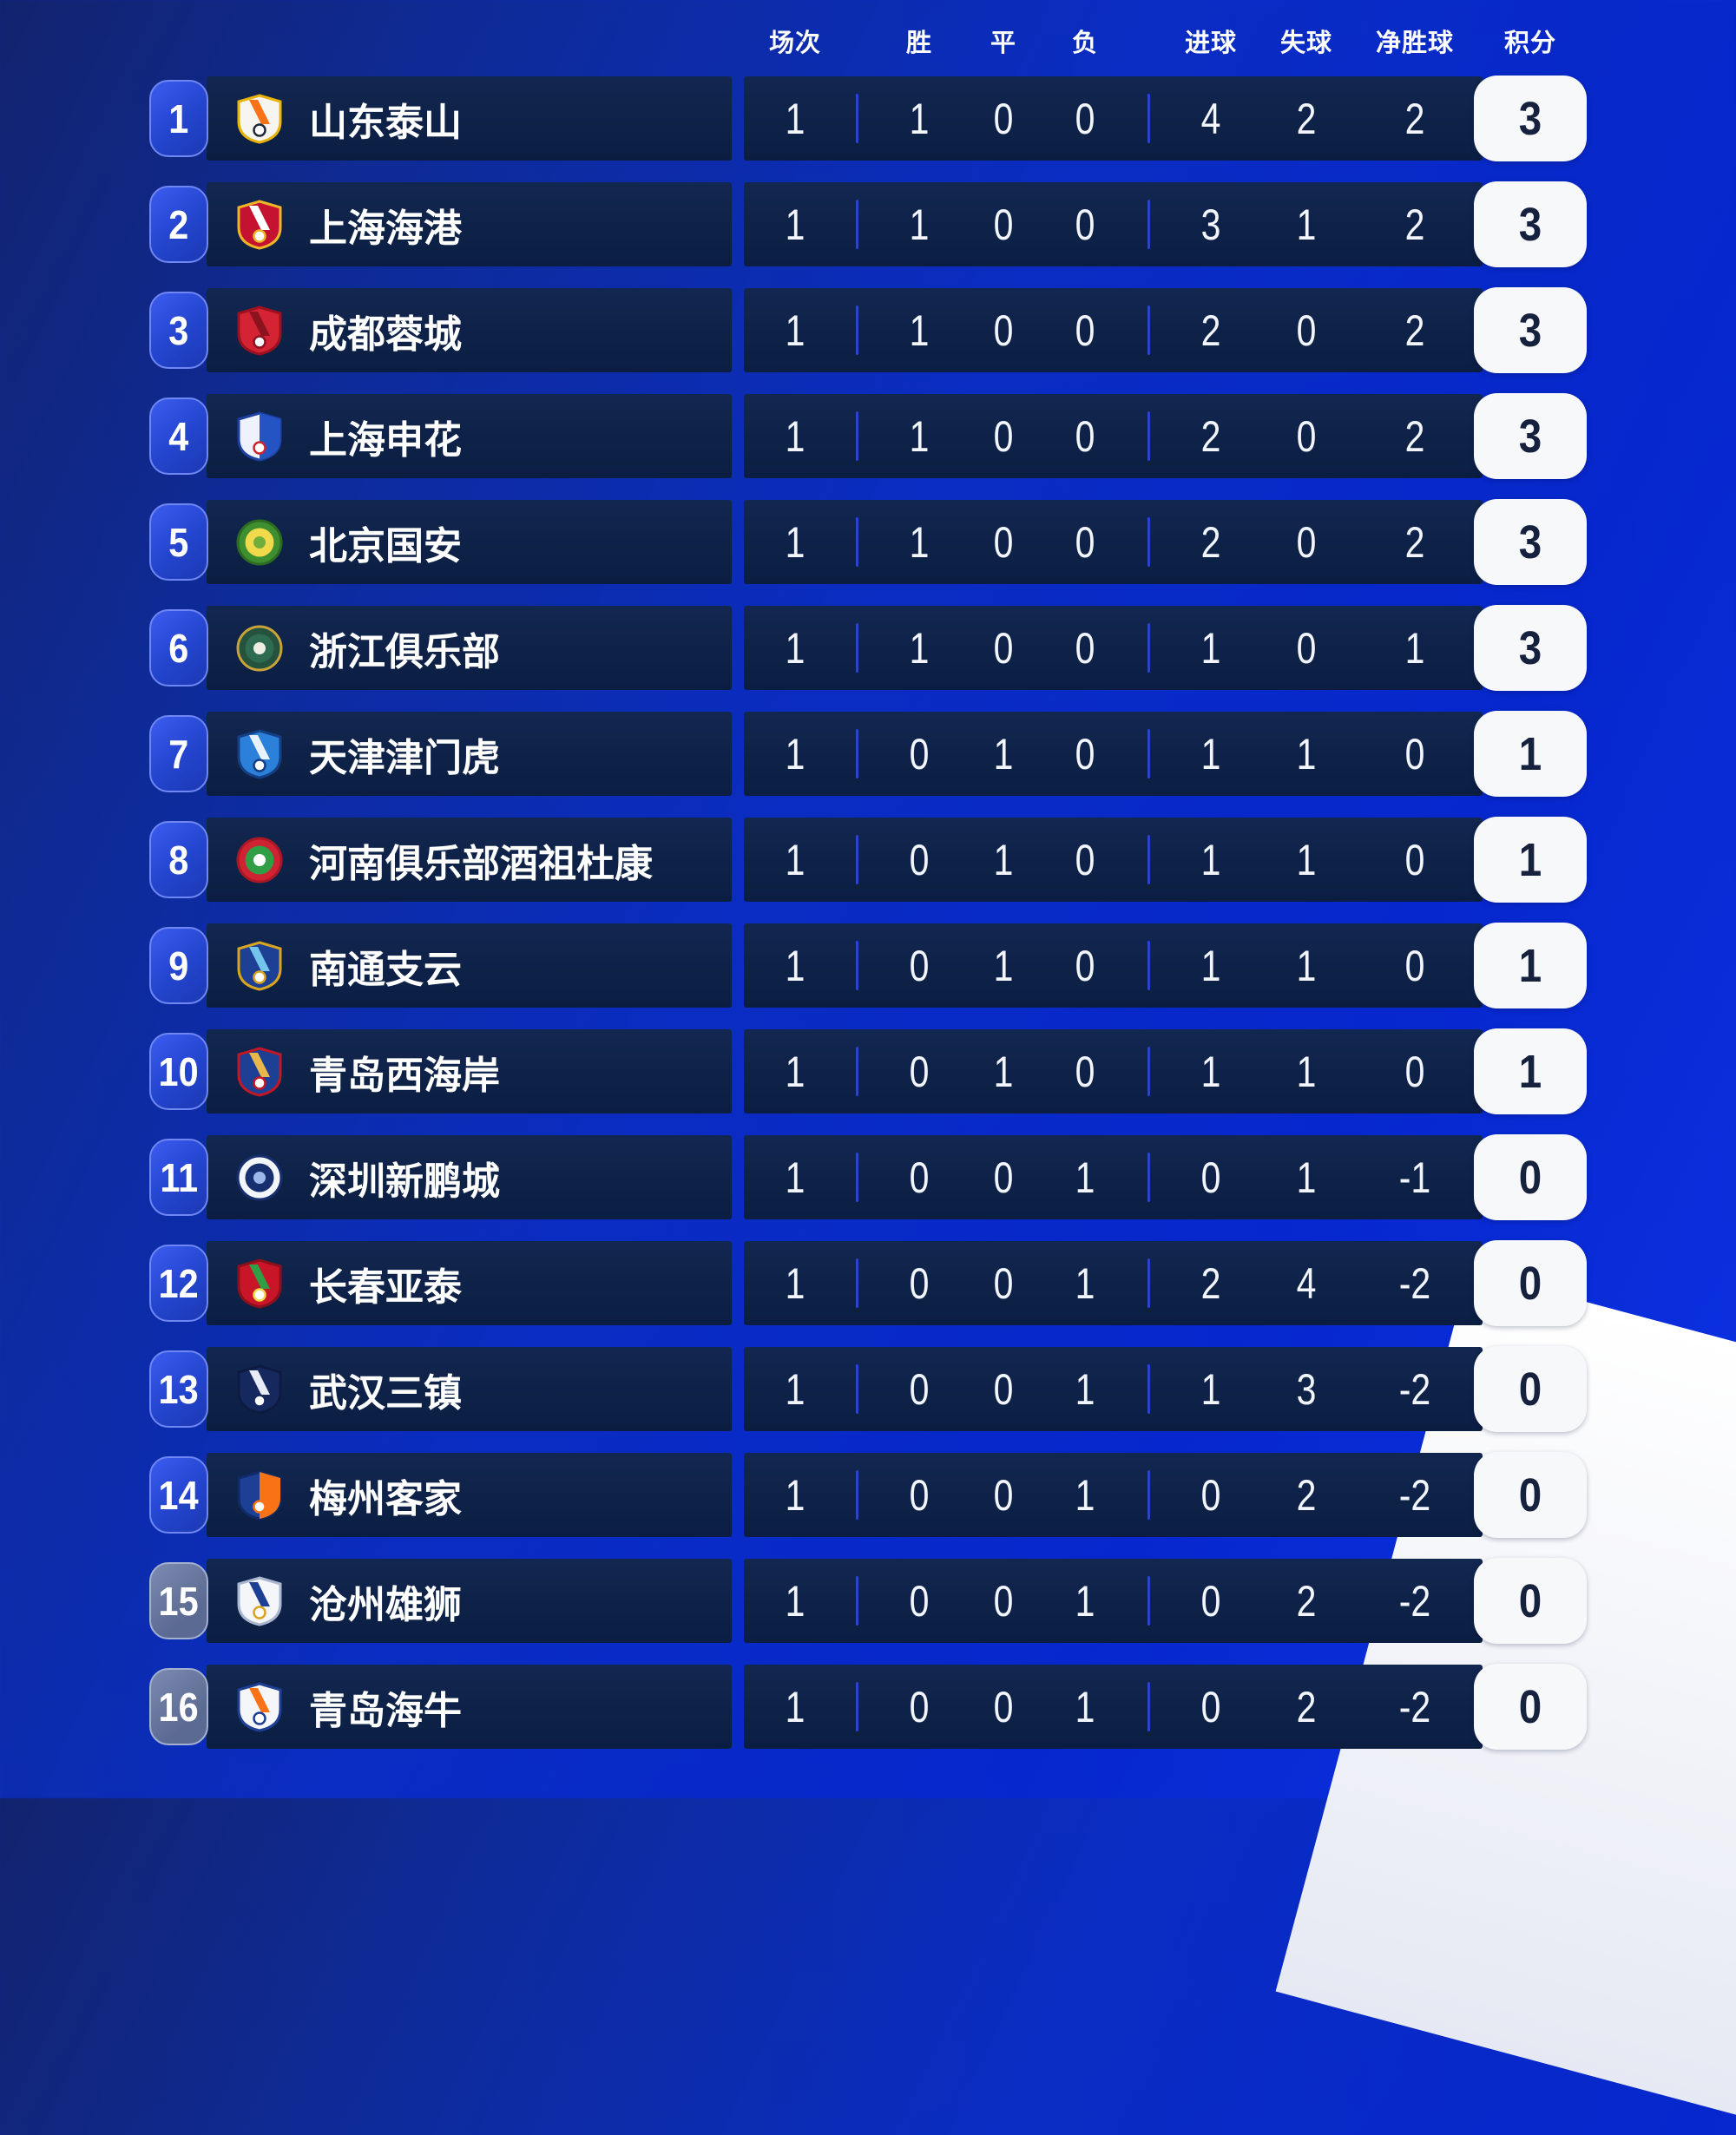 This screenshot has height=2135, width=1736. Describe the element at coordinates (919, 225) in the screenshot. I see `stat-won: 1` at that location.